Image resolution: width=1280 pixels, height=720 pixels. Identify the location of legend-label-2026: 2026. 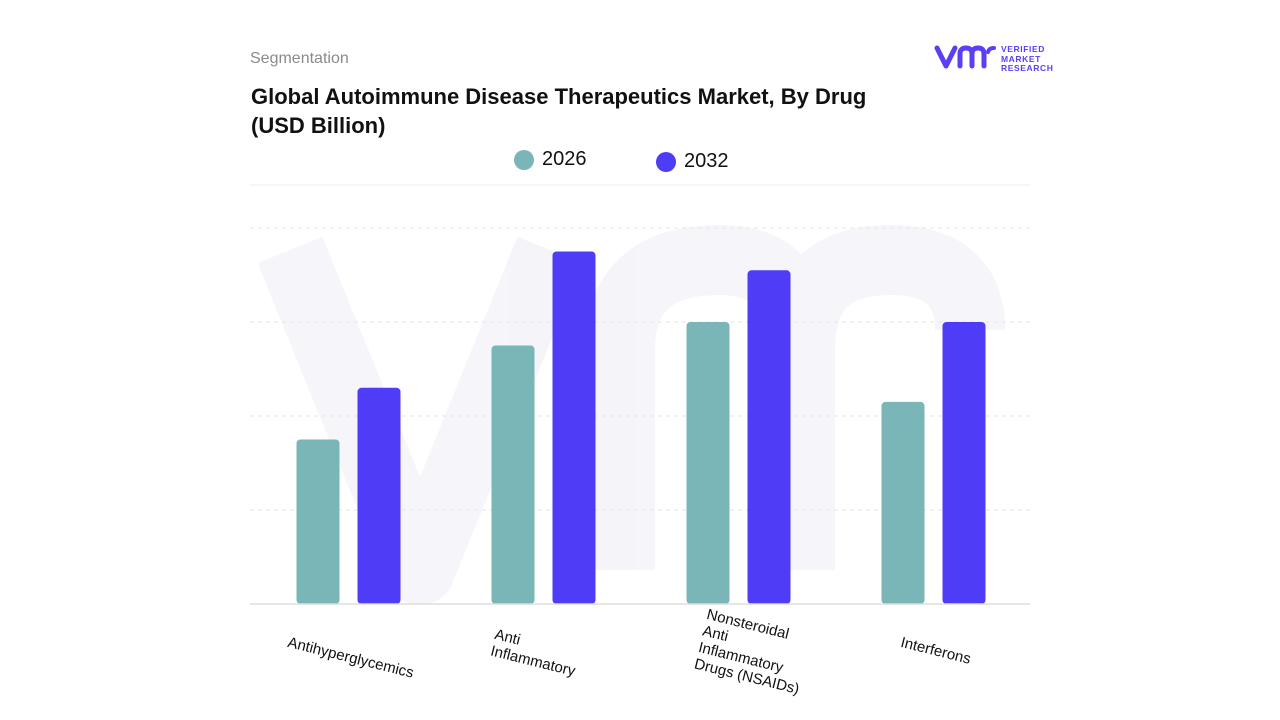
(564, 159).